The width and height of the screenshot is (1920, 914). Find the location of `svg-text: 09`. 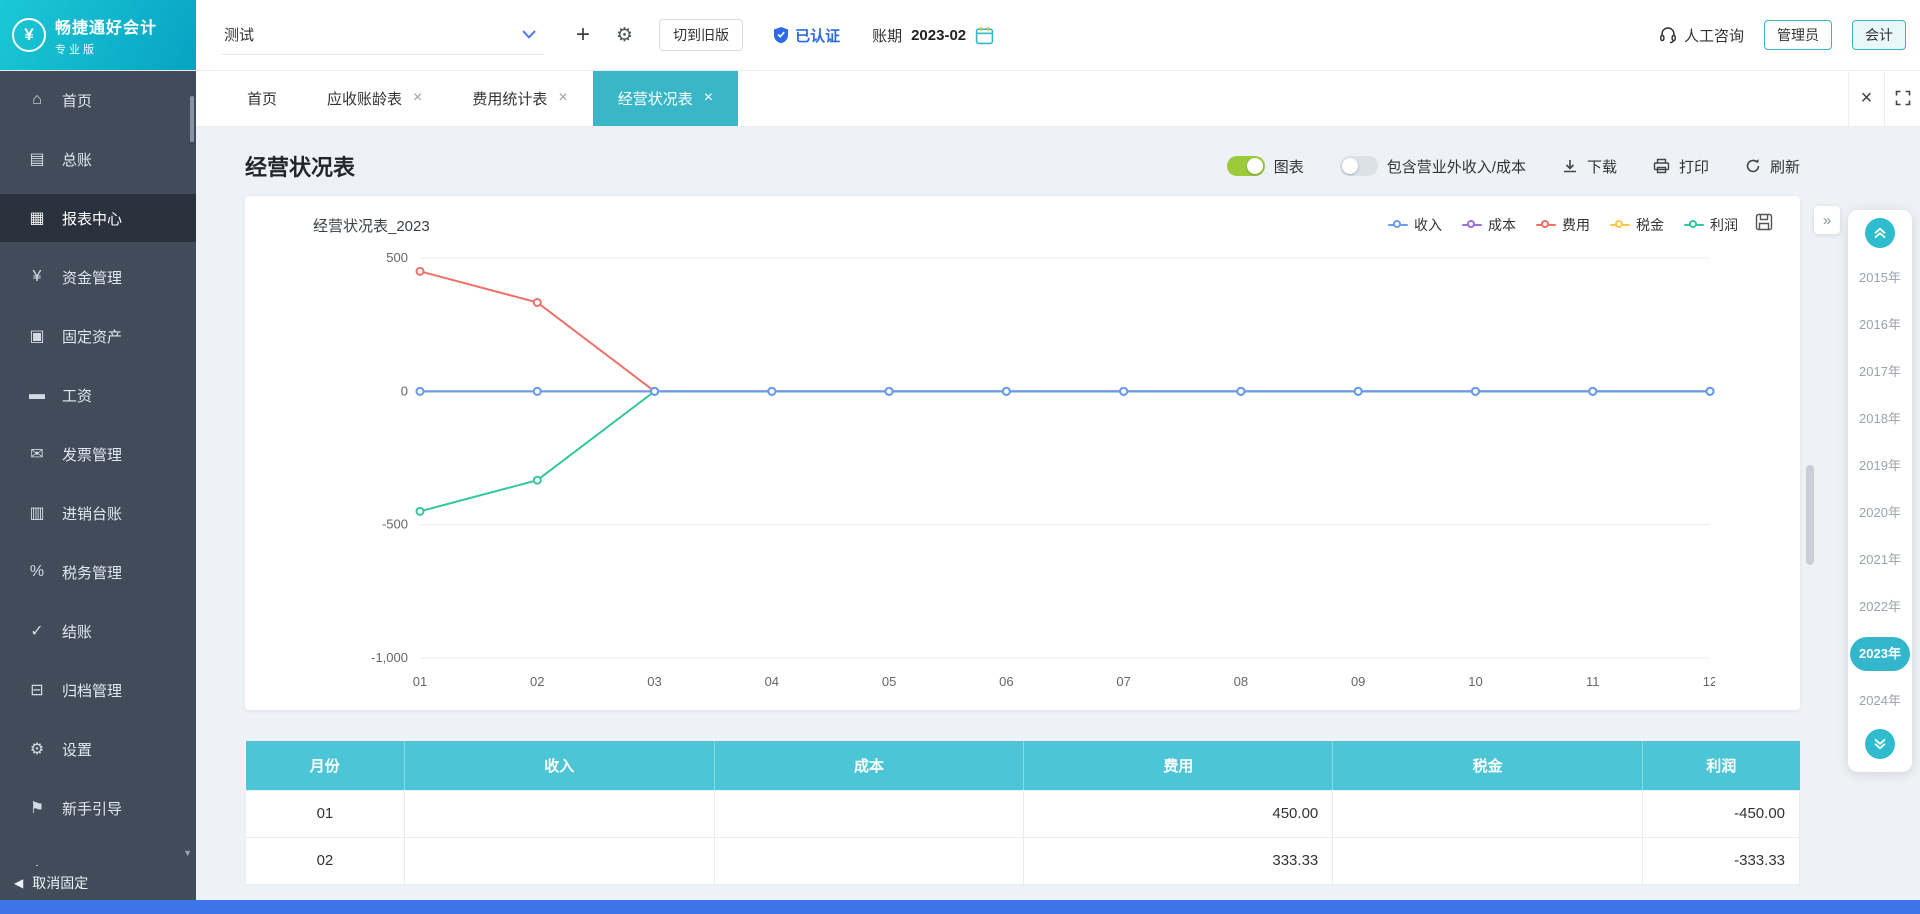

svg-text: 09 is located at coordinates (1358, 681).